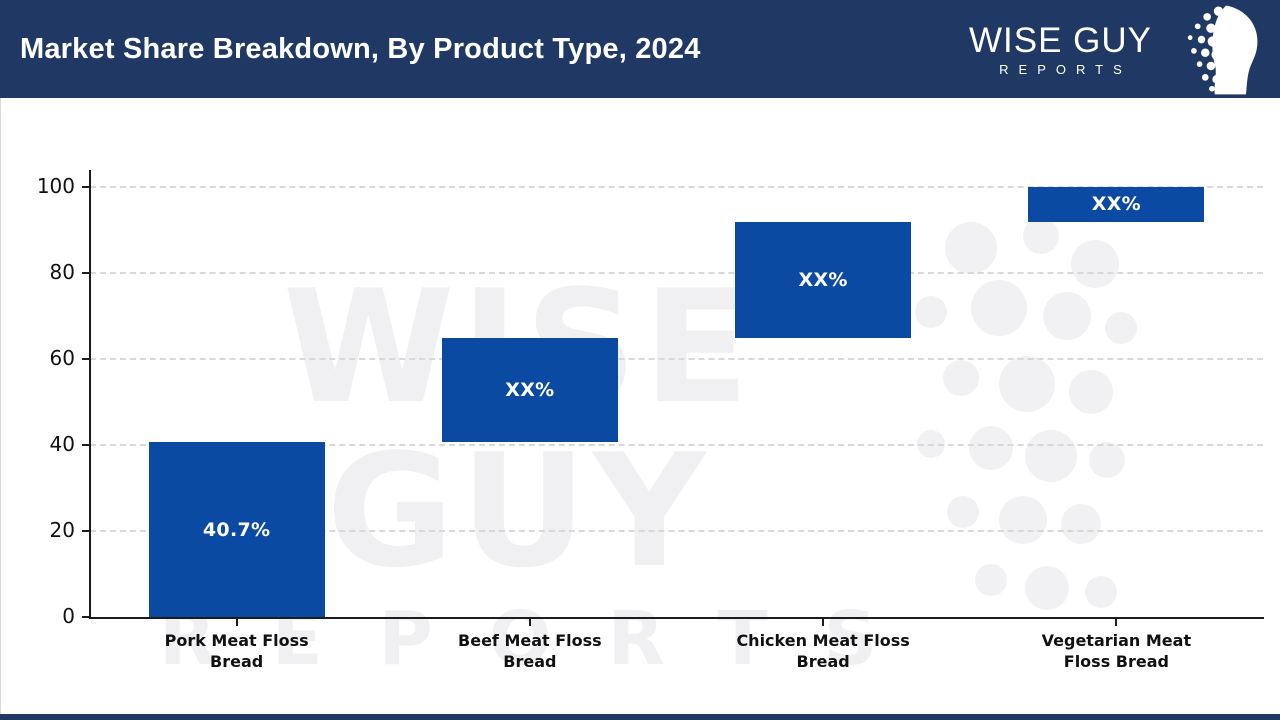  Describe the element at coordinates (823, 622) in the screenshot. I see `x-tick-chicken-meat-floss-bread` at that location.